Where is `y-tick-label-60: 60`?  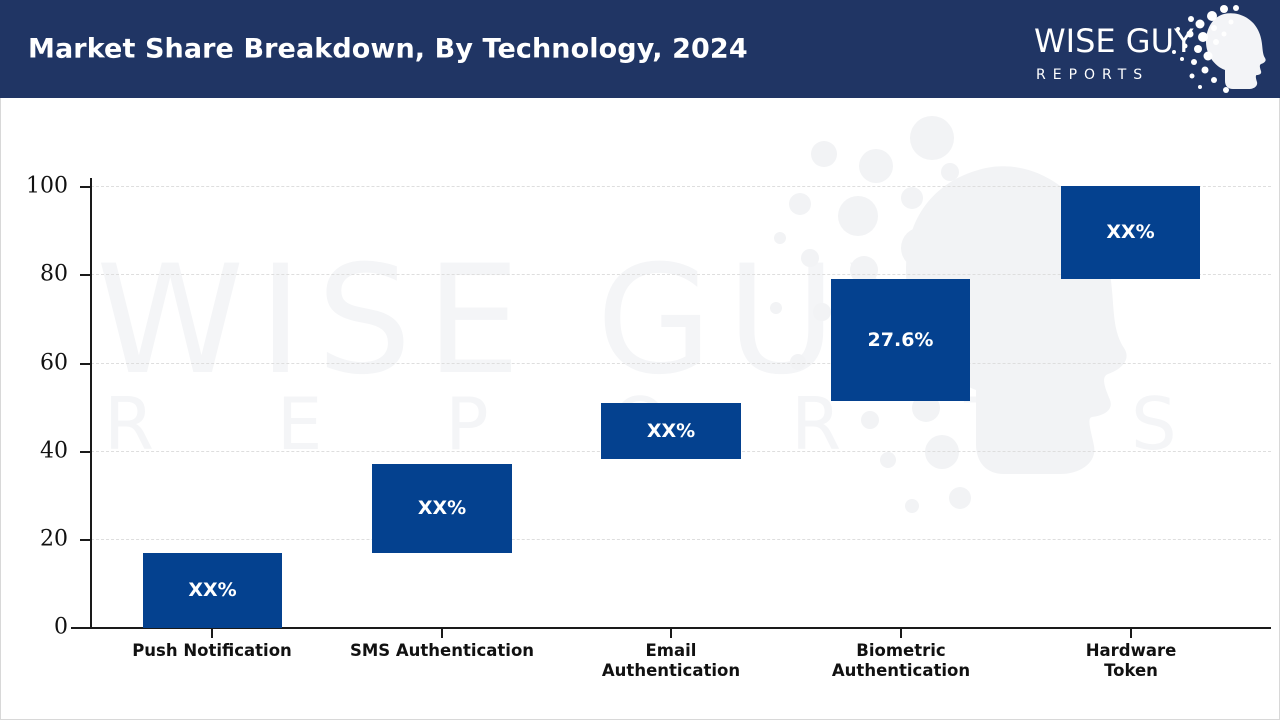 y-tick-label-60: 60 is located at coordinates (54, 363).